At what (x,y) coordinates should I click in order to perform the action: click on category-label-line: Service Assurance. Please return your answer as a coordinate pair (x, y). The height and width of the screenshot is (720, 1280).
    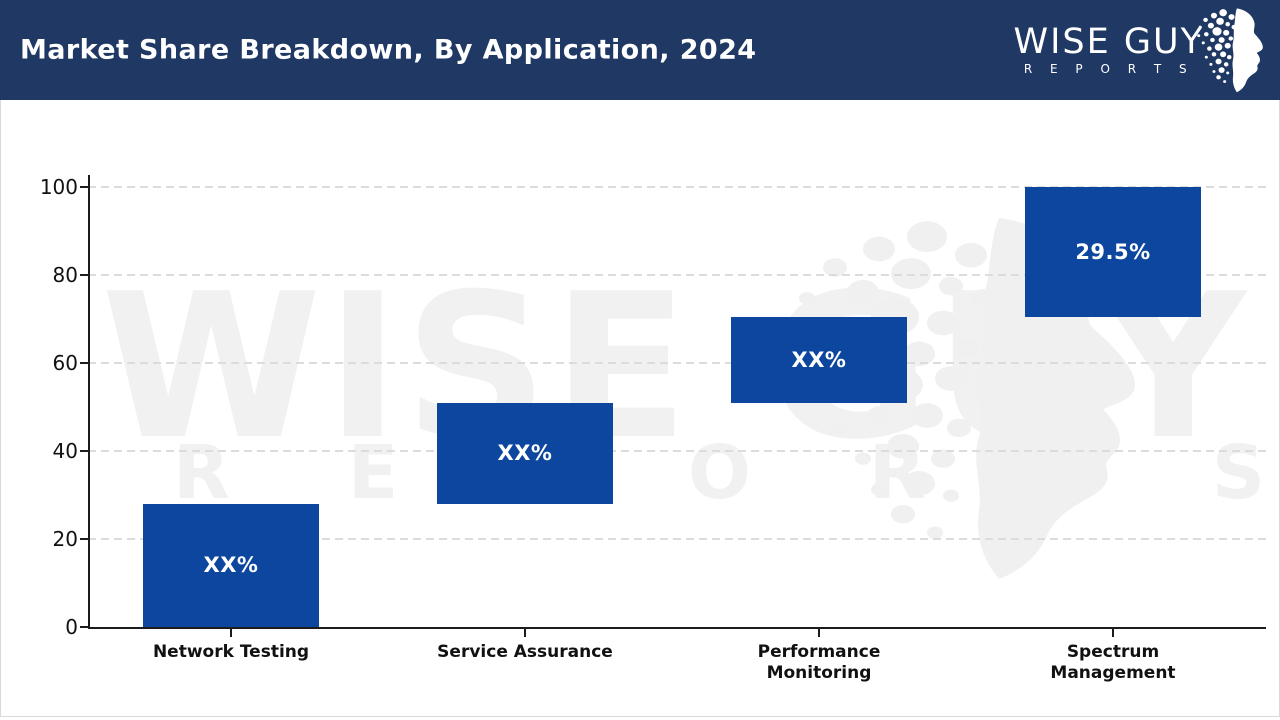
    Looking at the image, I should click on (525, 652).